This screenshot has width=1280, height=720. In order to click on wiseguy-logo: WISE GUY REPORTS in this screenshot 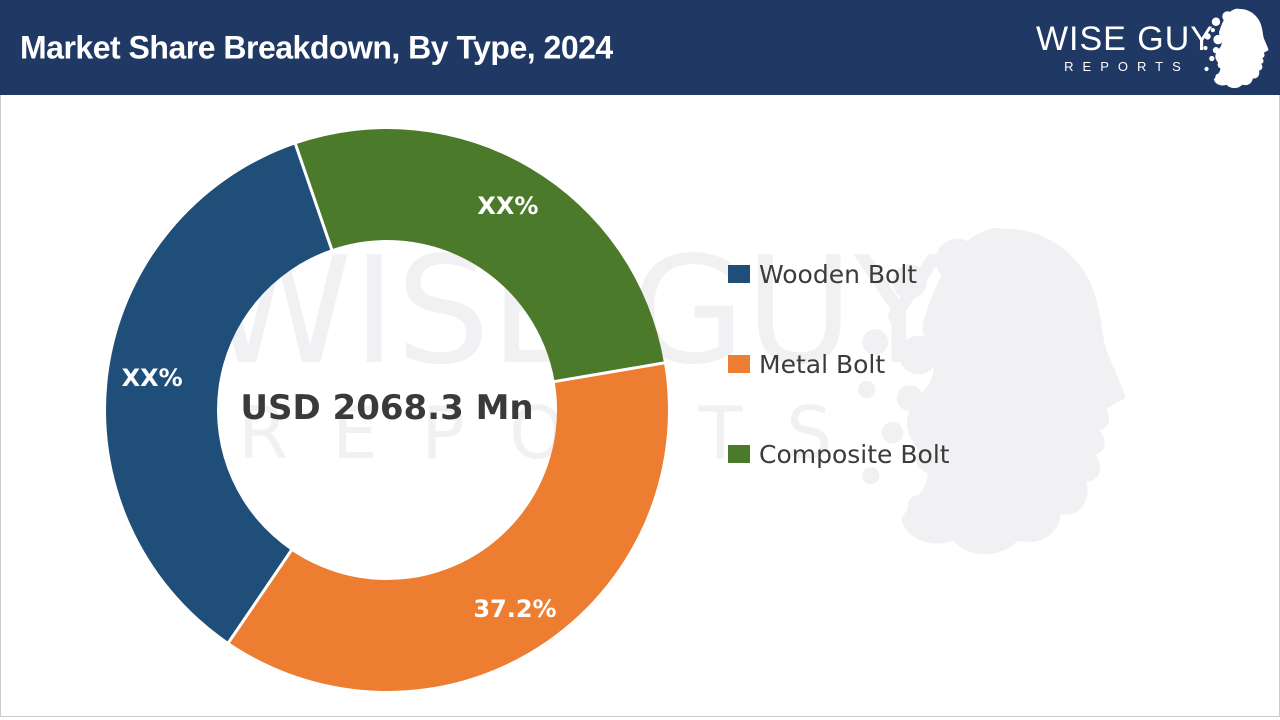, I will do `click(1155, 48)`.